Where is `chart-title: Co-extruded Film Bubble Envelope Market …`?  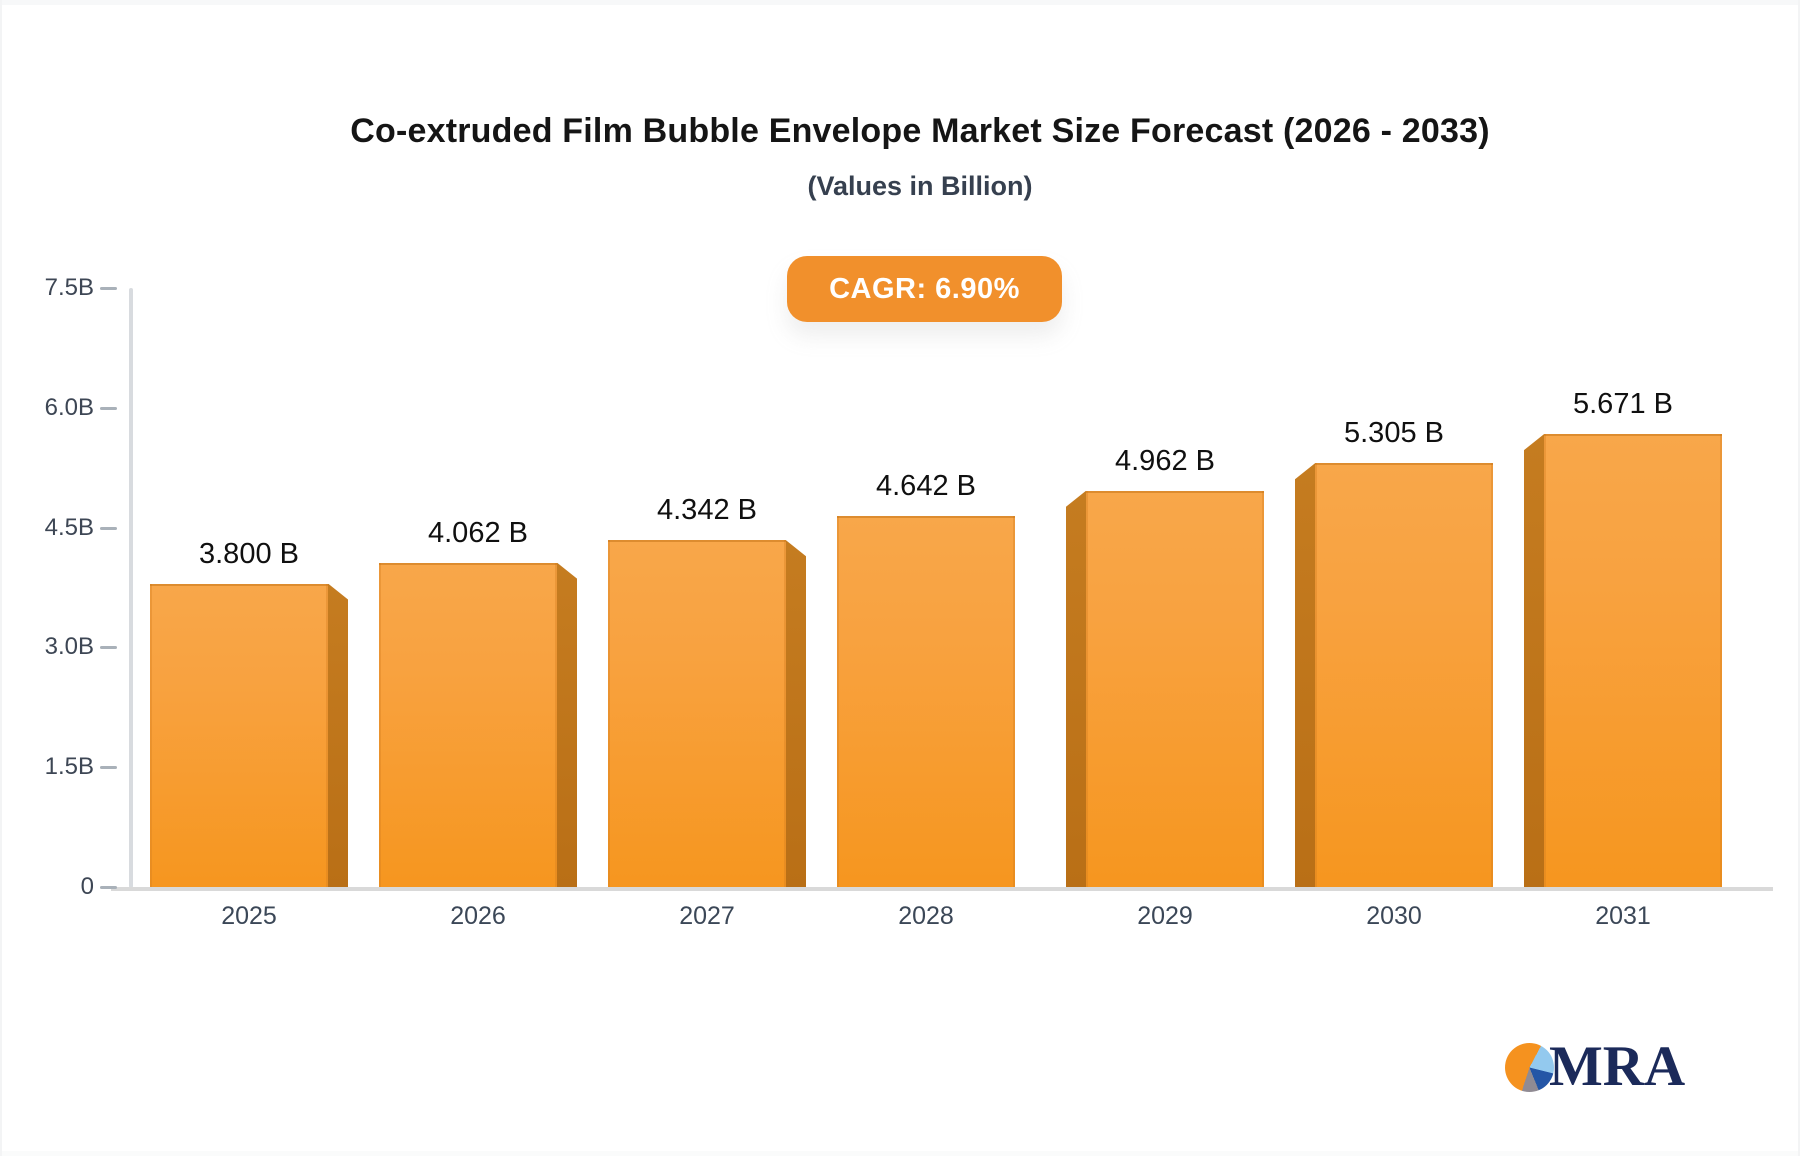
chart-title: Co-extruded Film Bubble Envelope Market … is located at coordinates (920, 131).